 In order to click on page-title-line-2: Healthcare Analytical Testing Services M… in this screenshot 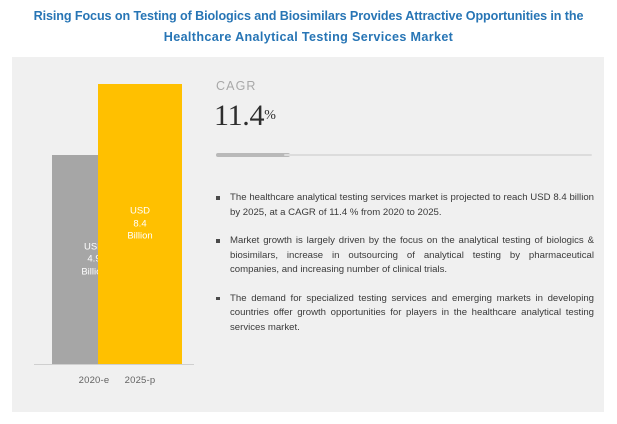, I will do `click(308, 37)`.